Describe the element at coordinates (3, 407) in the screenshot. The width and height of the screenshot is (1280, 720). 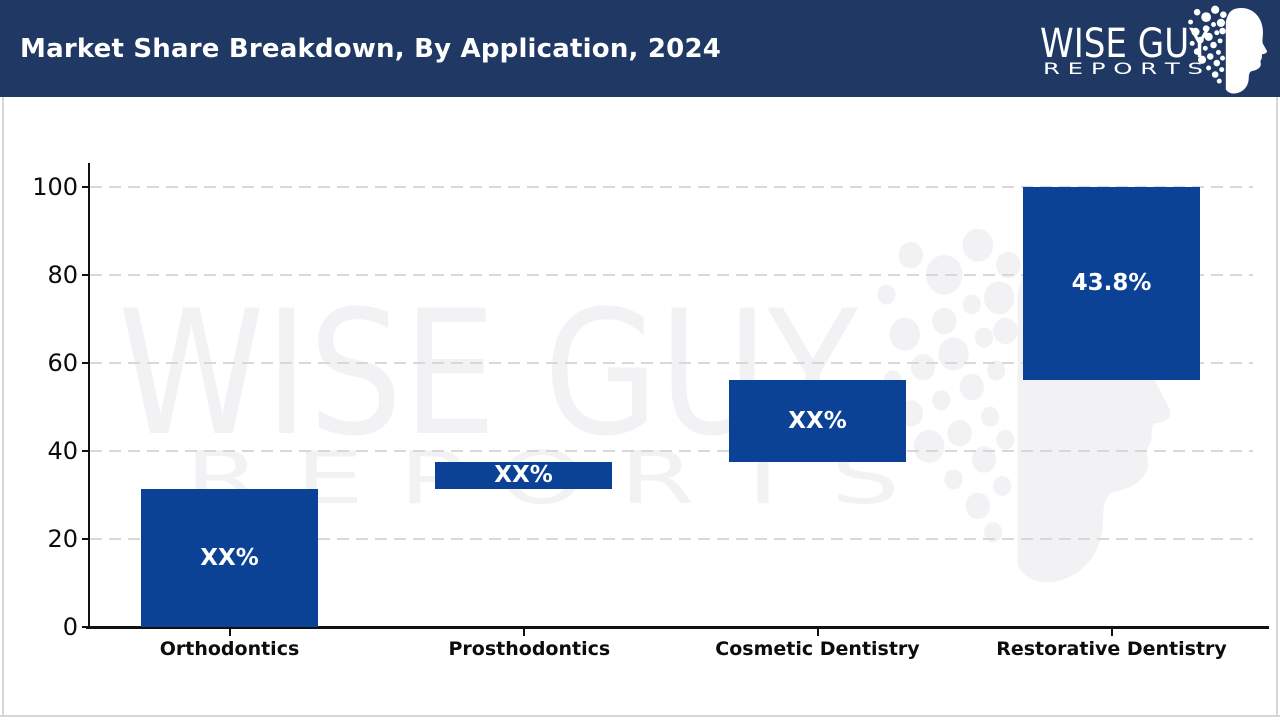
I see `border-left` at that location.